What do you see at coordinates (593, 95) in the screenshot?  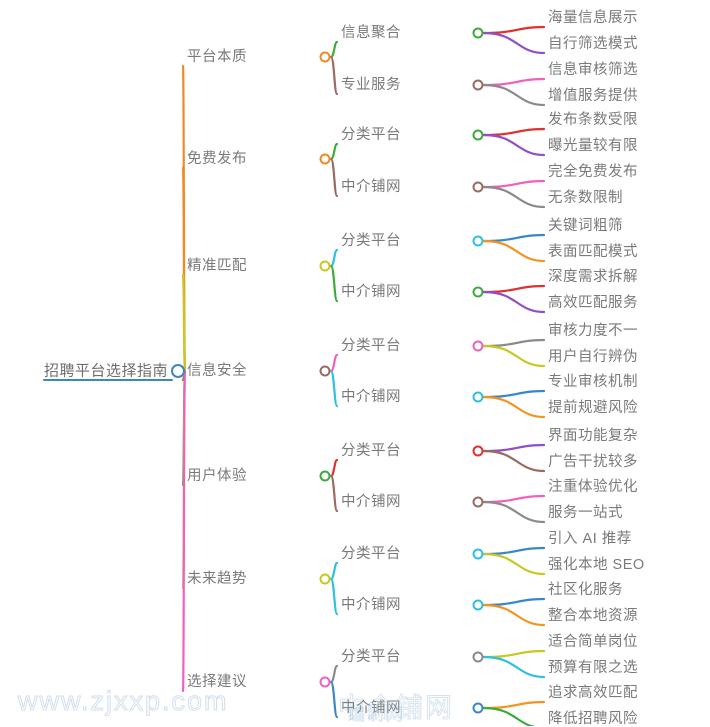 I see `leaf-node-label-0-1-1: 增值服务提供` at bounding box center [593, 95].